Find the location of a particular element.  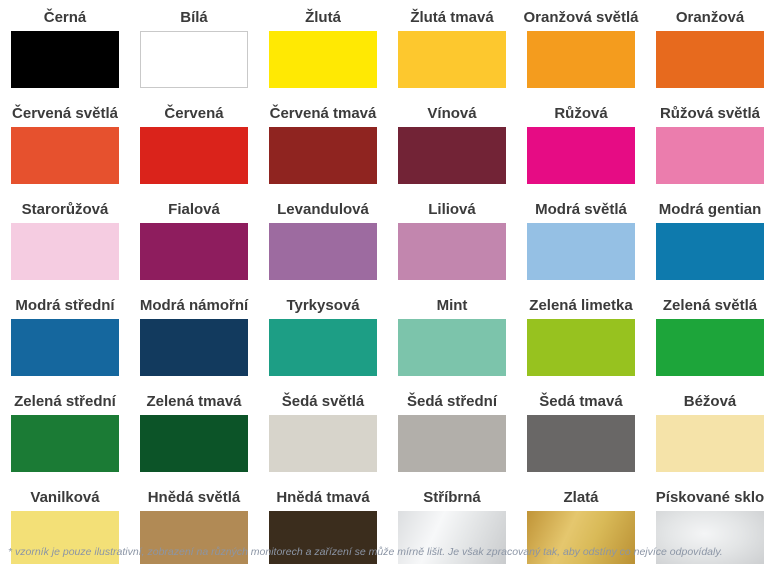

swatch-label: Červená světlá is located at coordinates (65, 113).